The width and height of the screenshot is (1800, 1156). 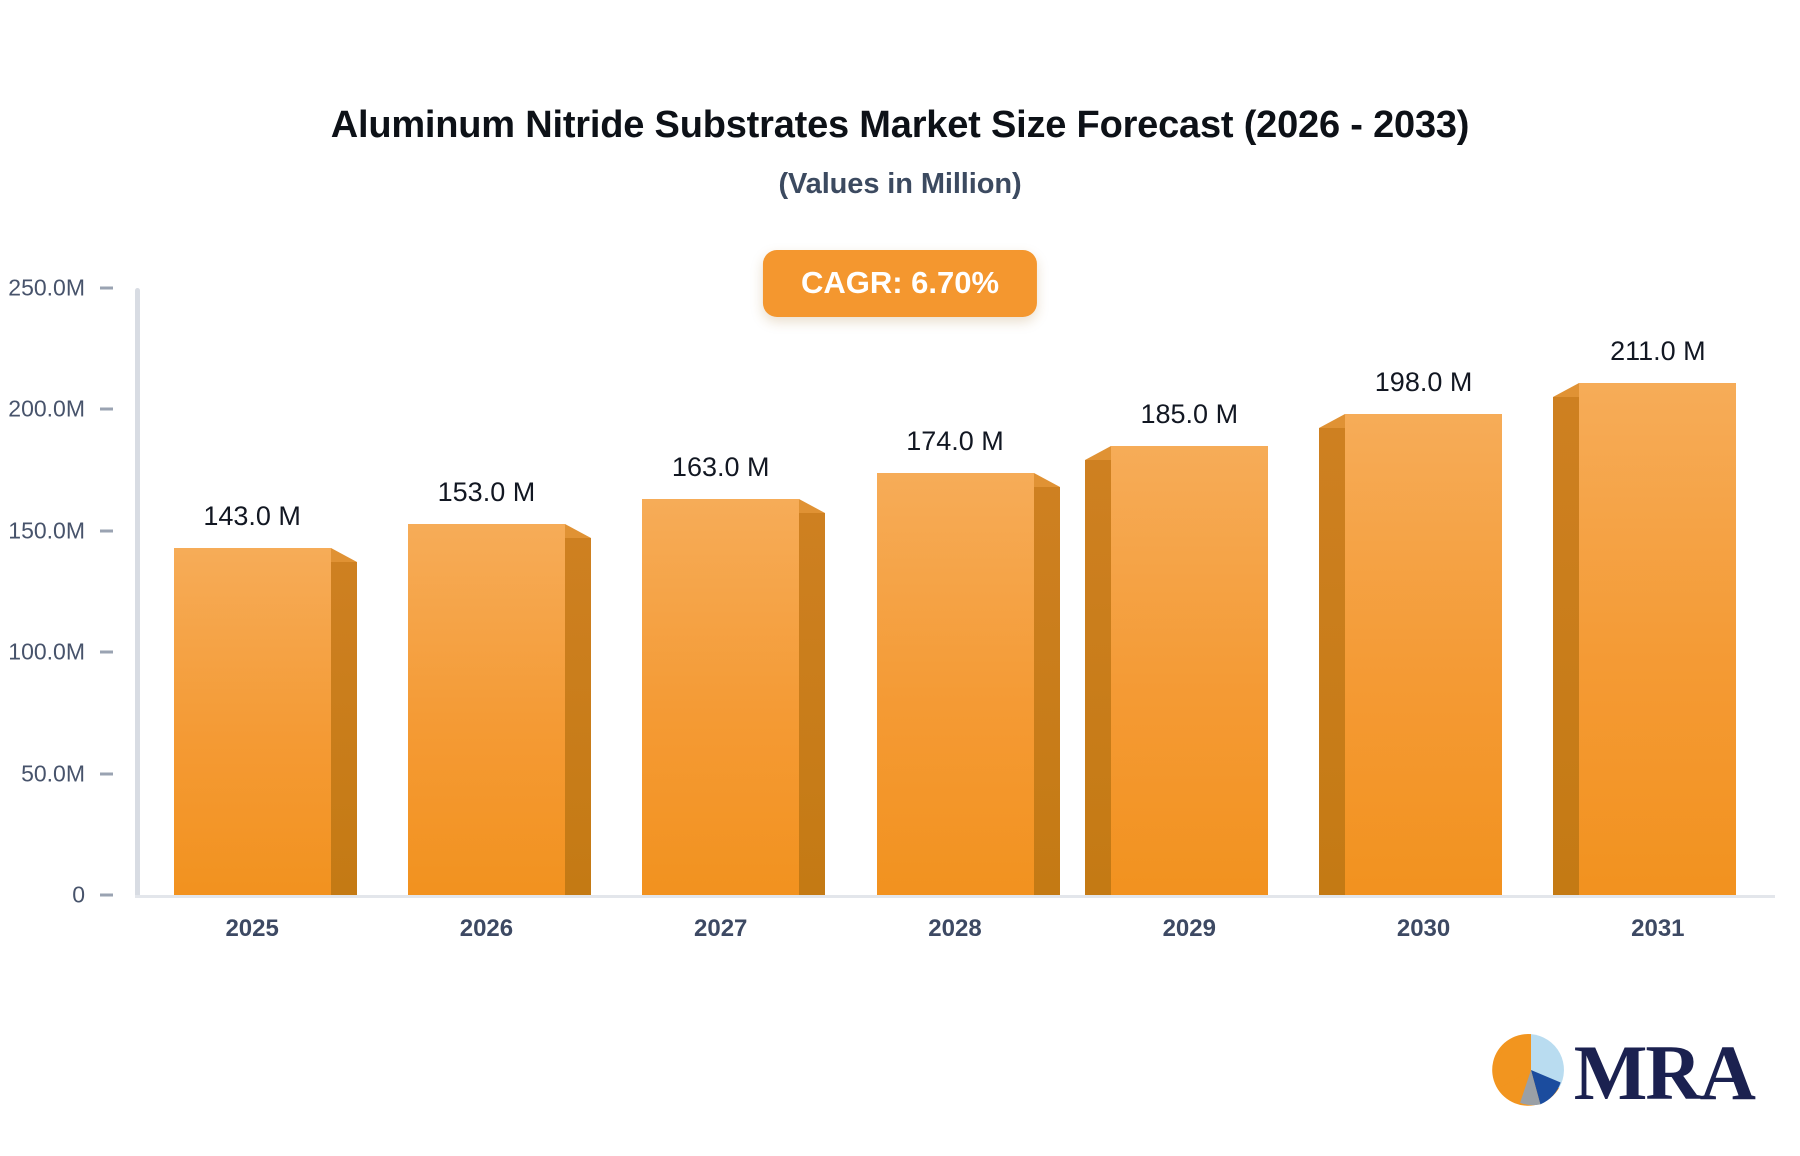 I want to click on bar-2030: 198.0 M, so click(x=1411, y=631).